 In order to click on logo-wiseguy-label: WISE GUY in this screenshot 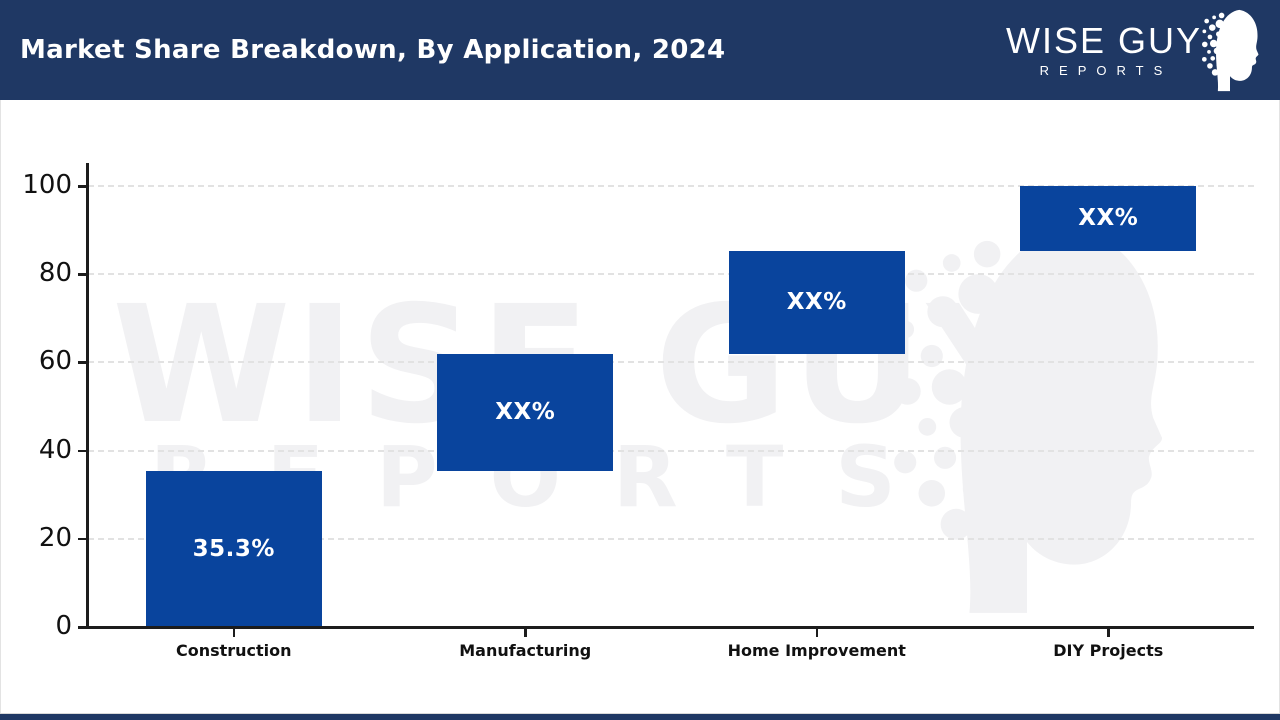, I will do `click(1103, 40)`.